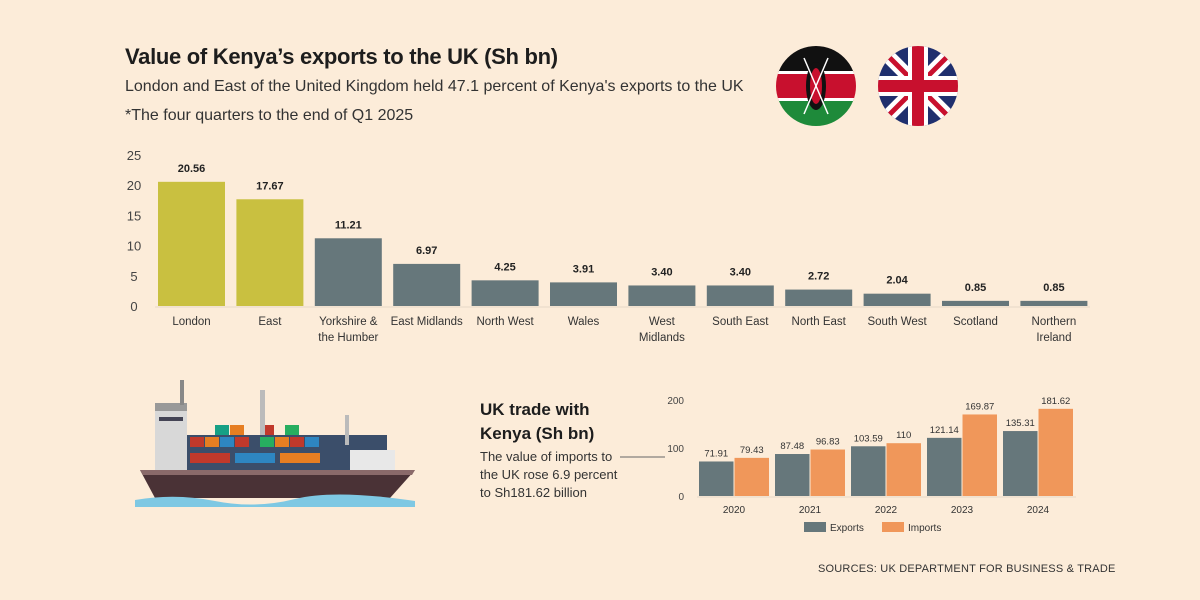  I want to click on trade-chart-title: UK trade with Kenya (Sh bn), so click(537, 421).